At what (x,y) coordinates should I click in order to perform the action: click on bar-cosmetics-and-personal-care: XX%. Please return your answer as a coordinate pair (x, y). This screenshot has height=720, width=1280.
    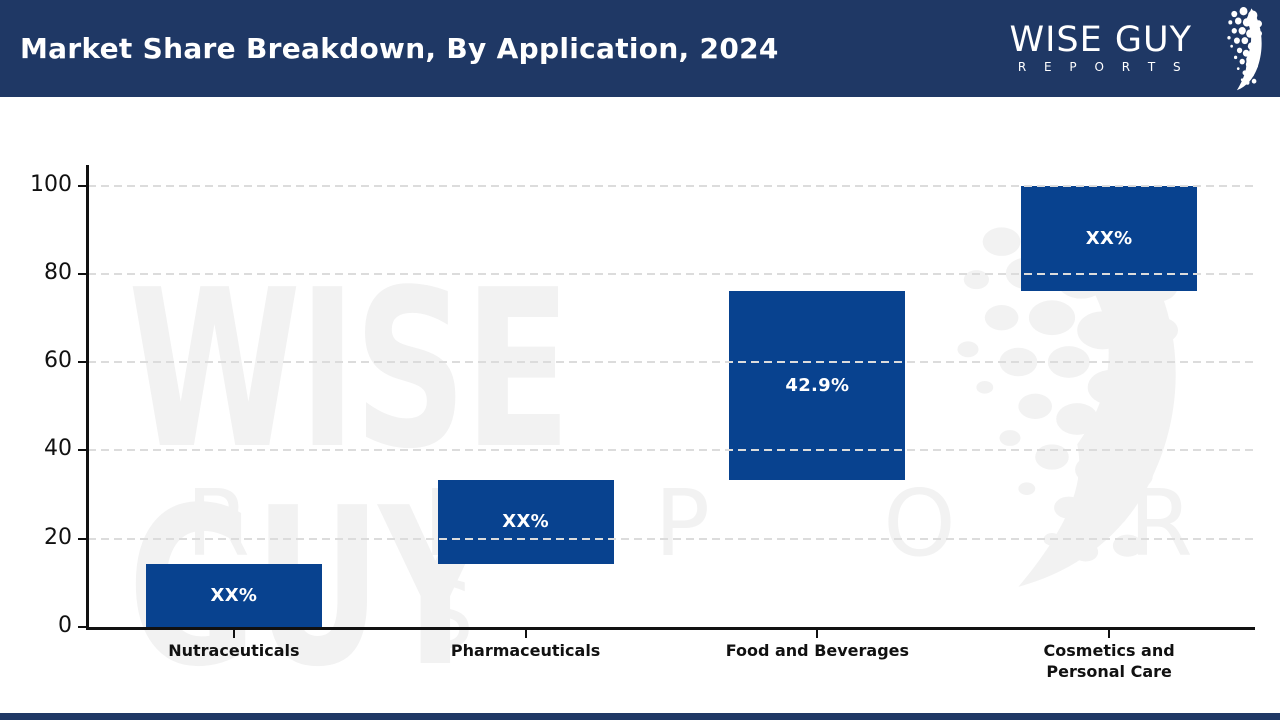
    Looking at the image, I should click on (1109, 238).